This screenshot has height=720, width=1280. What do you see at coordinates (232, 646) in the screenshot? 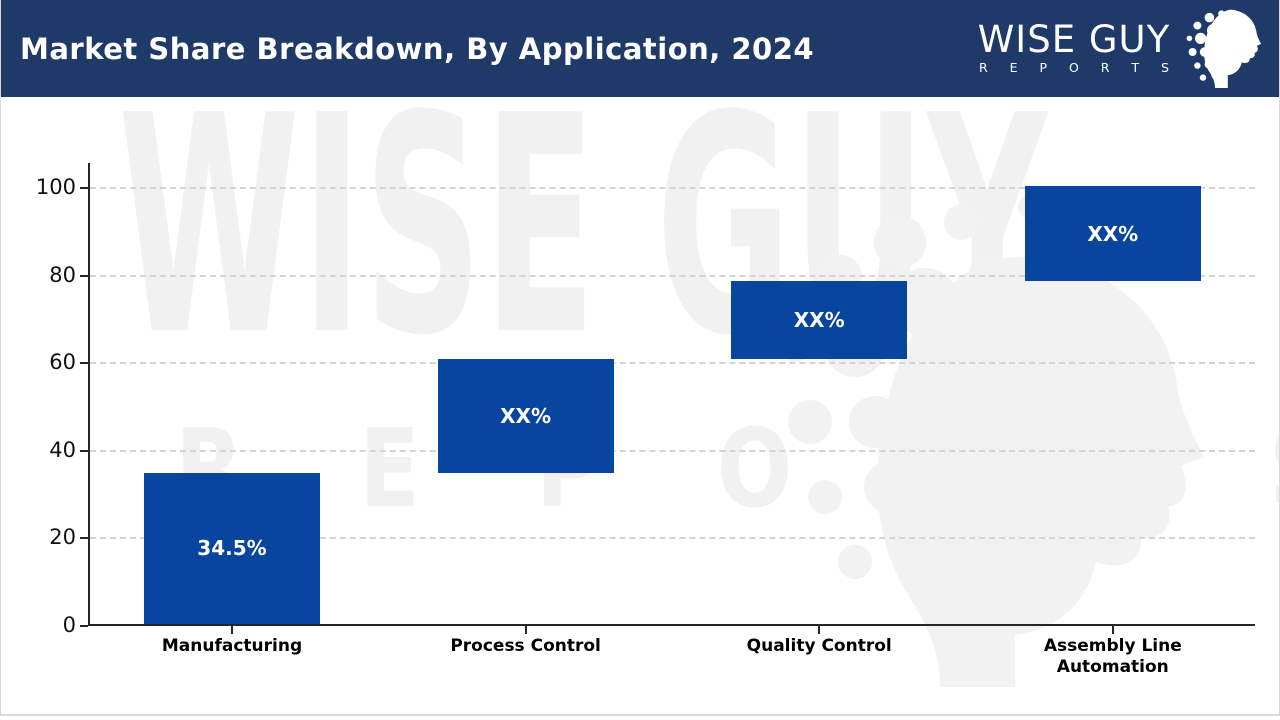
I see `x-category-label: Manufacturing` at bounding box center [232, 646].